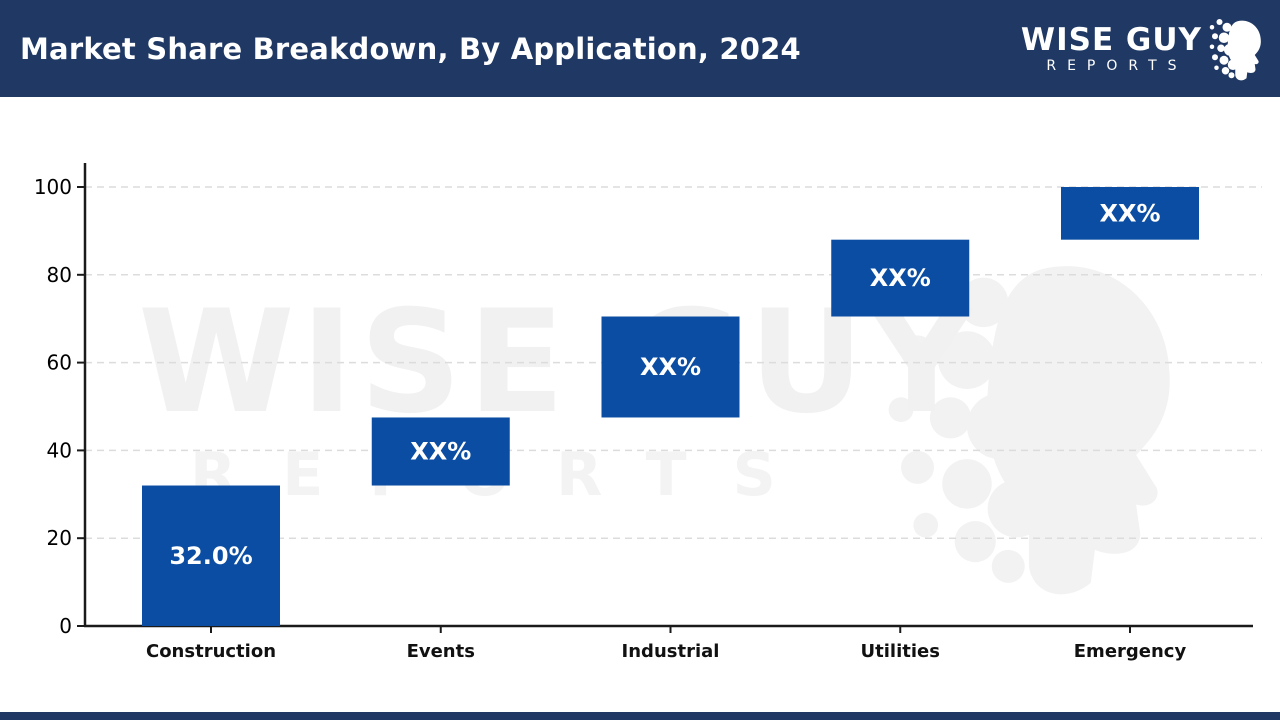 Image resolution: width=1280 pixels, height=720 pixels. I want to click on logo-wordmark-line2: REPORTS, so click(1117, 65).